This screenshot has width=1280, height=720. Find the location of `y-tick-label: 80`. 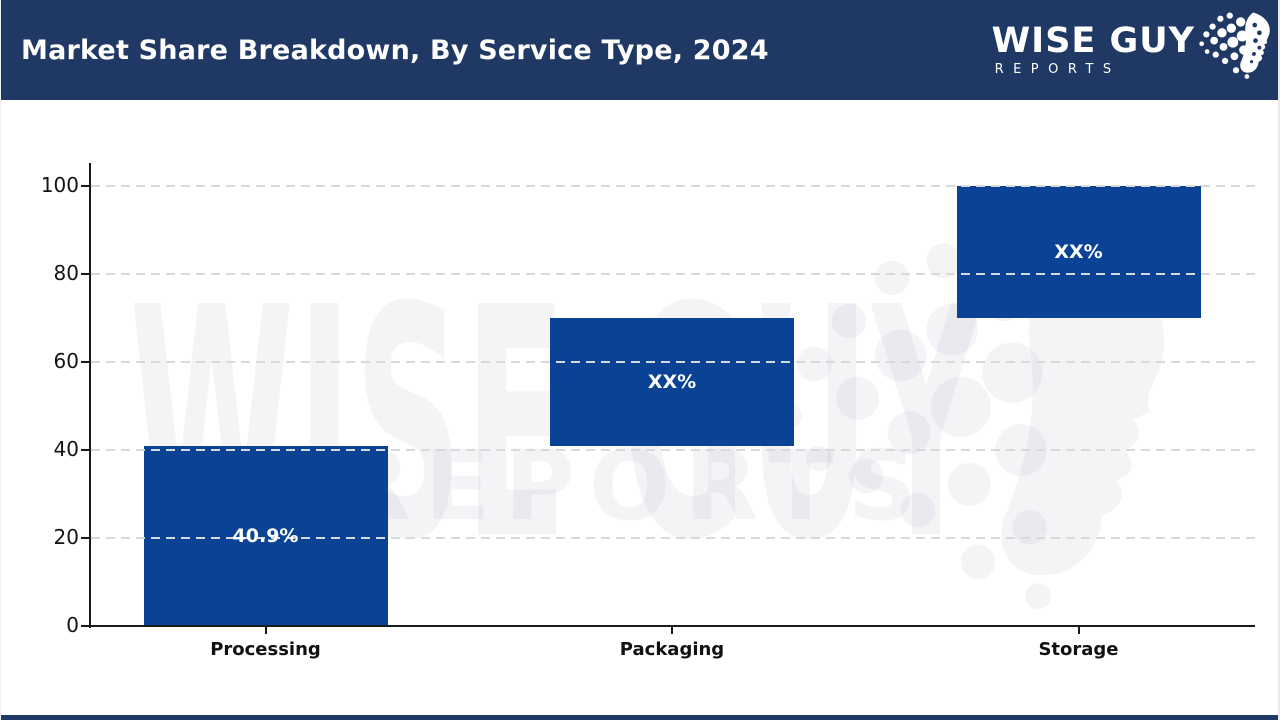

y-tick-label: 80 is located at coordinates (66, 272).